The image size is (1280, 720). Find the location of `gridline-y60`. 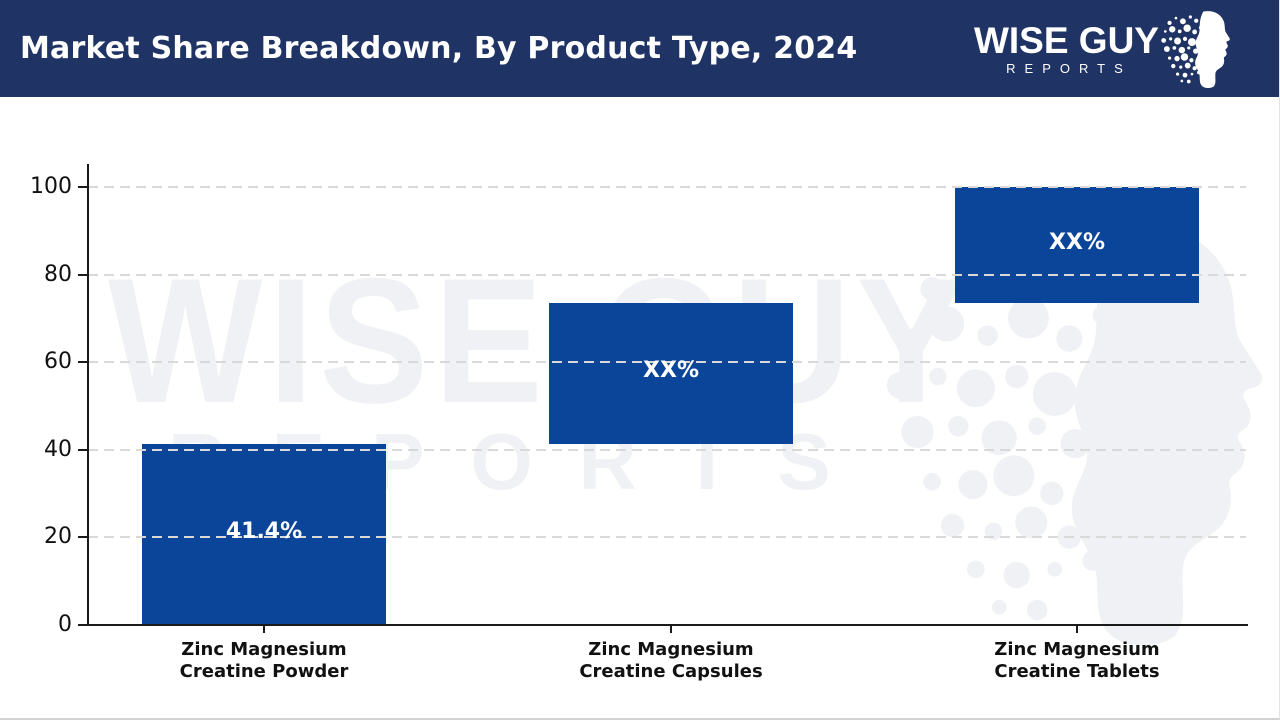

gridline-y60 is located at coordinates (667, 362).